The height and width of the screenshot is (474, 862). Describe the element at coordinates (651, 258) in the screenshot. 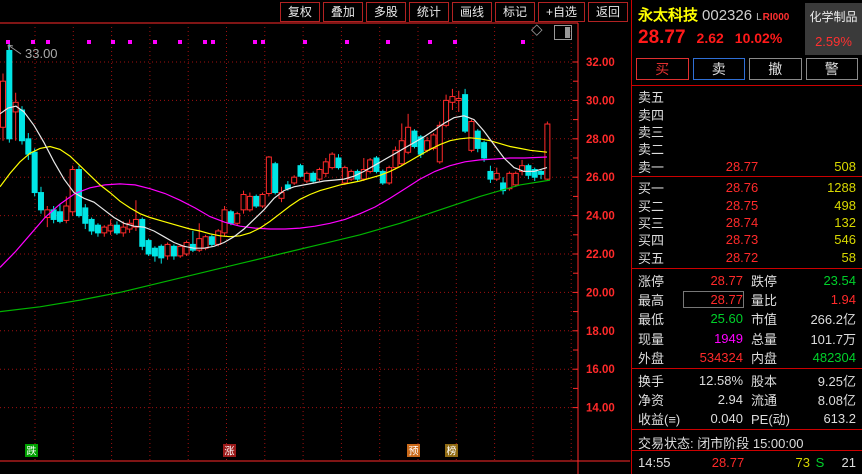

I see `quote-label: 买五` at that location.